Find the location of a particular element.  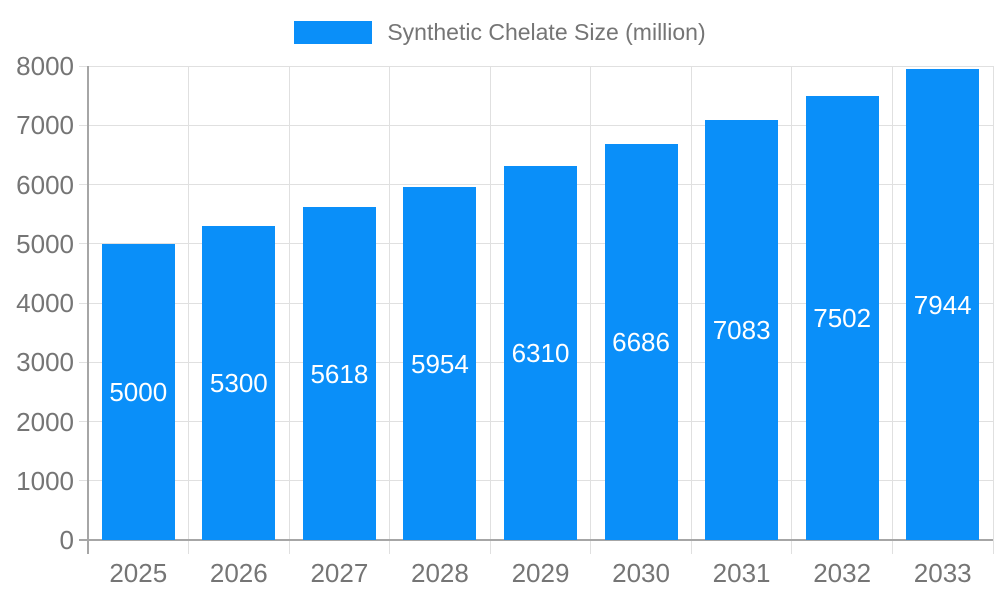

y-tick-label: 1000 is located at coordinates (45, 480).